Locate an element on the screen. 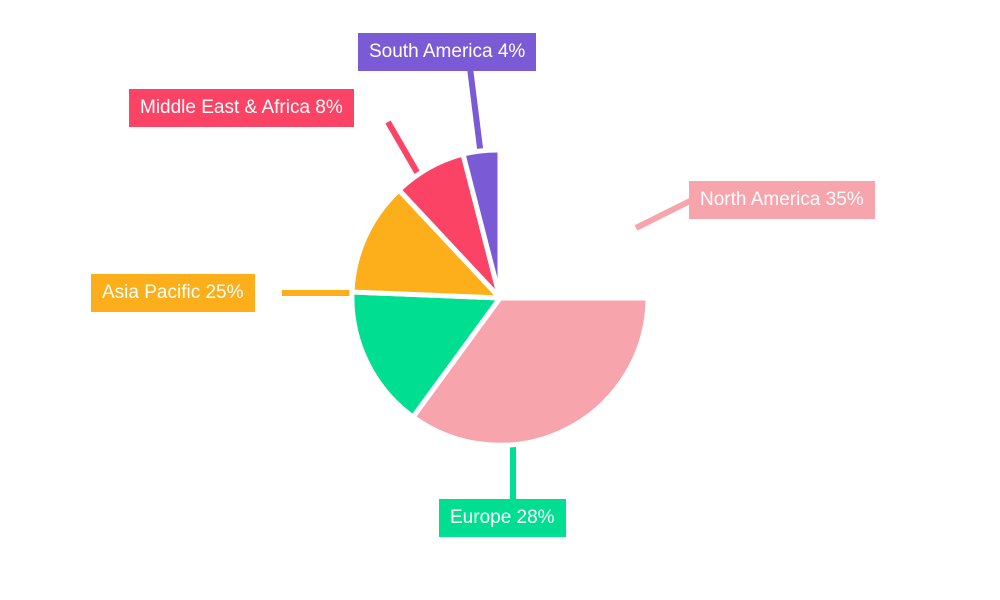 This screenshot has width=1000, height=600. pie-slice-europe is located at coordinates (426, 354).